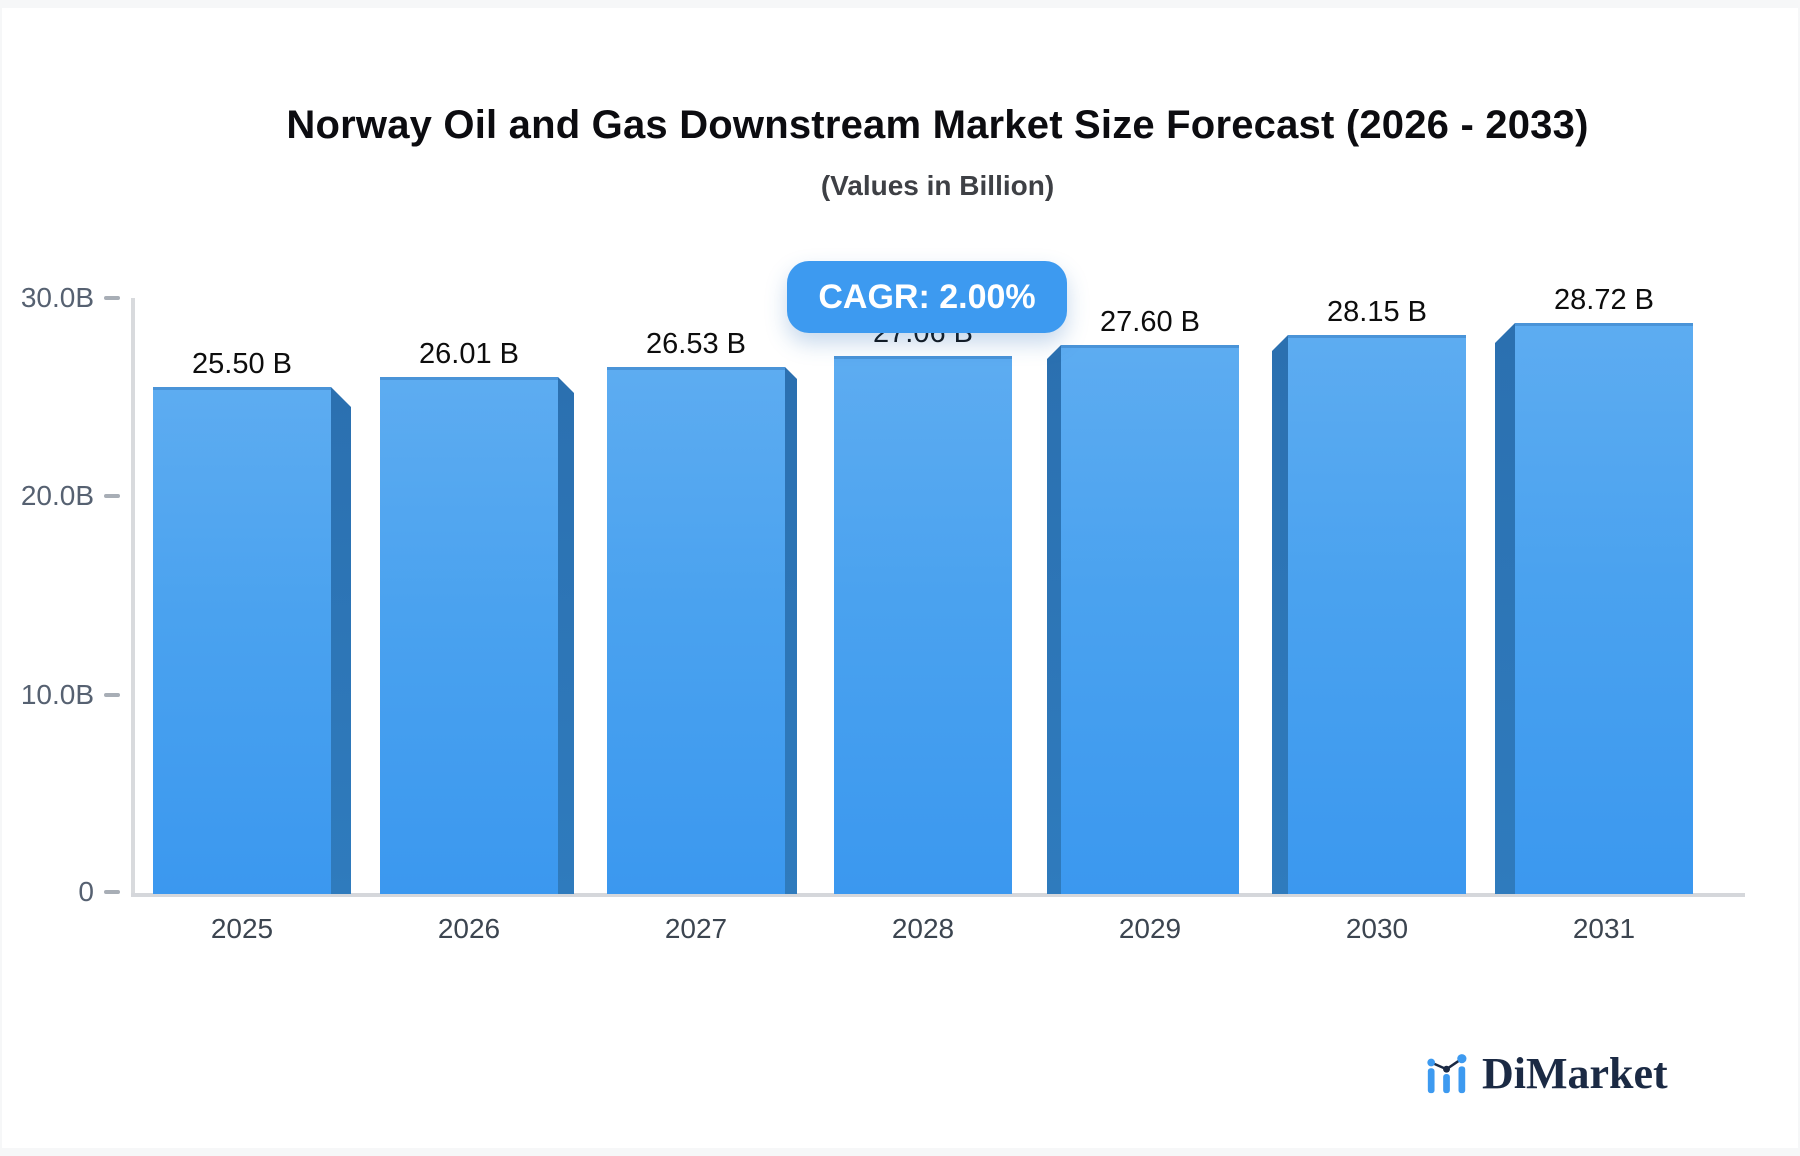 Image resolution: width=1800 pixels, height=1156 pixels. What do you see at coordinates (1604, 608) in the screenshot?
I see `bar-2031` at bounding box center [1604, 608].